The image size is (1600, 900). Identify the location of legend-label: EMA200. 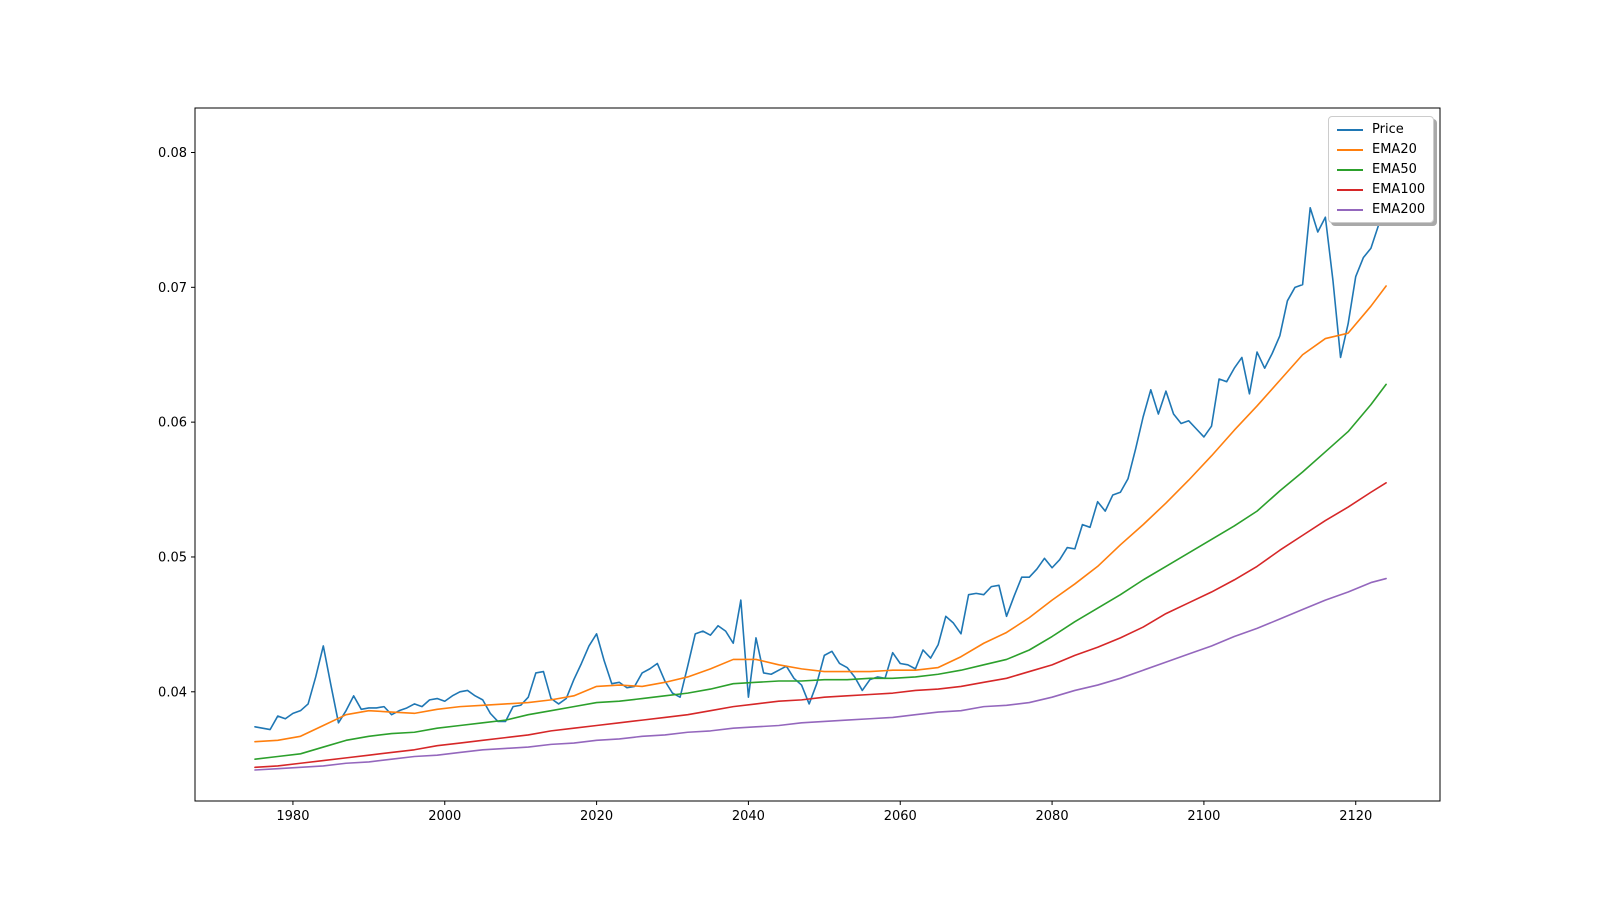
(1399, 209).